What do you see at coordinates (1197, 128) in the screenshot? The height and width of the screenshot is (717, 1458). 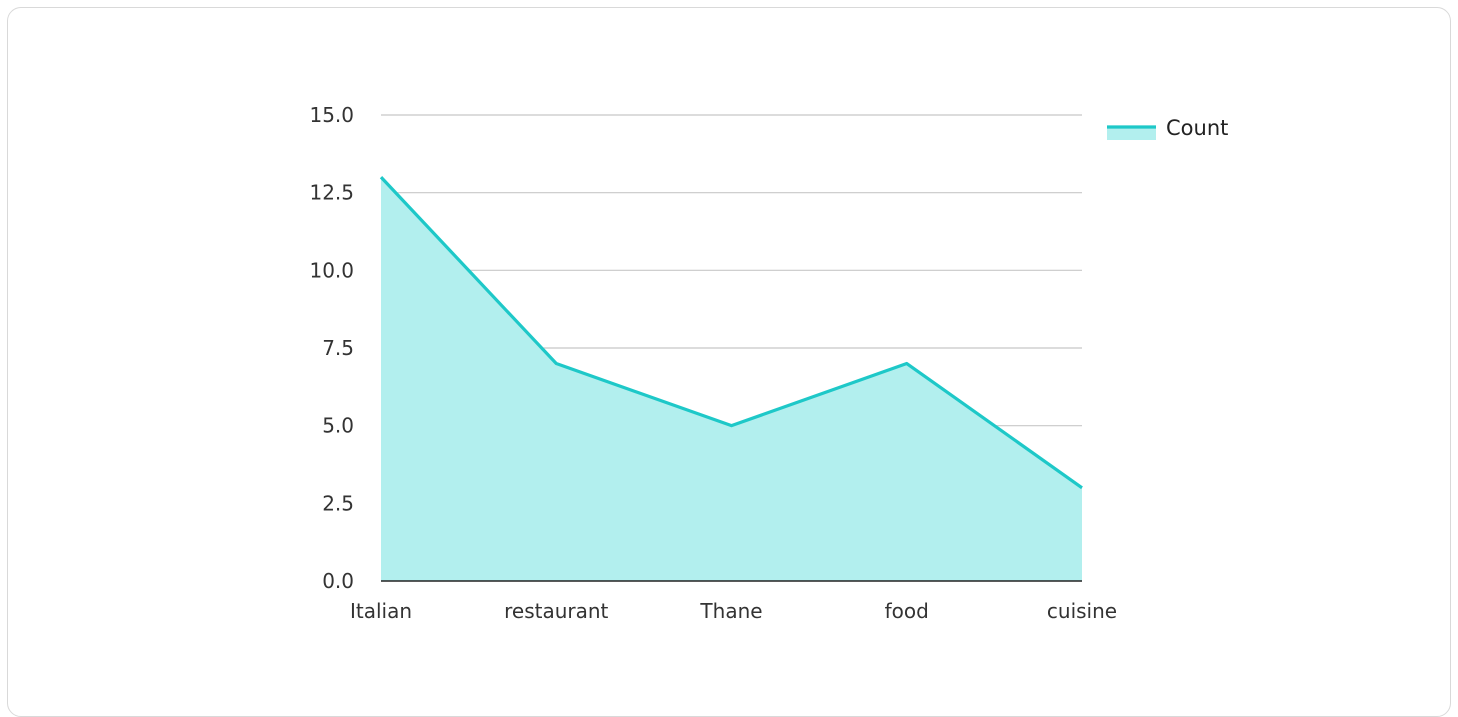 I see `legend-label-count: Count` at bounding box center [1197, 128].